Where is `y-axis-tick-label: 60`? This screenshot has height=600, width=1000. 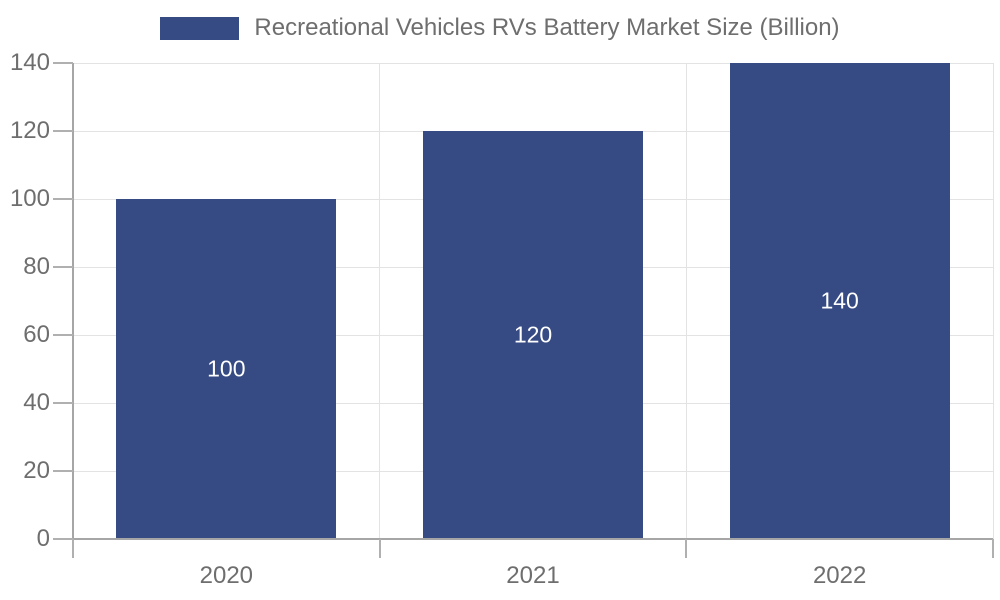 y-axis-tick-label: 60 is located at coordinates (36, 334).